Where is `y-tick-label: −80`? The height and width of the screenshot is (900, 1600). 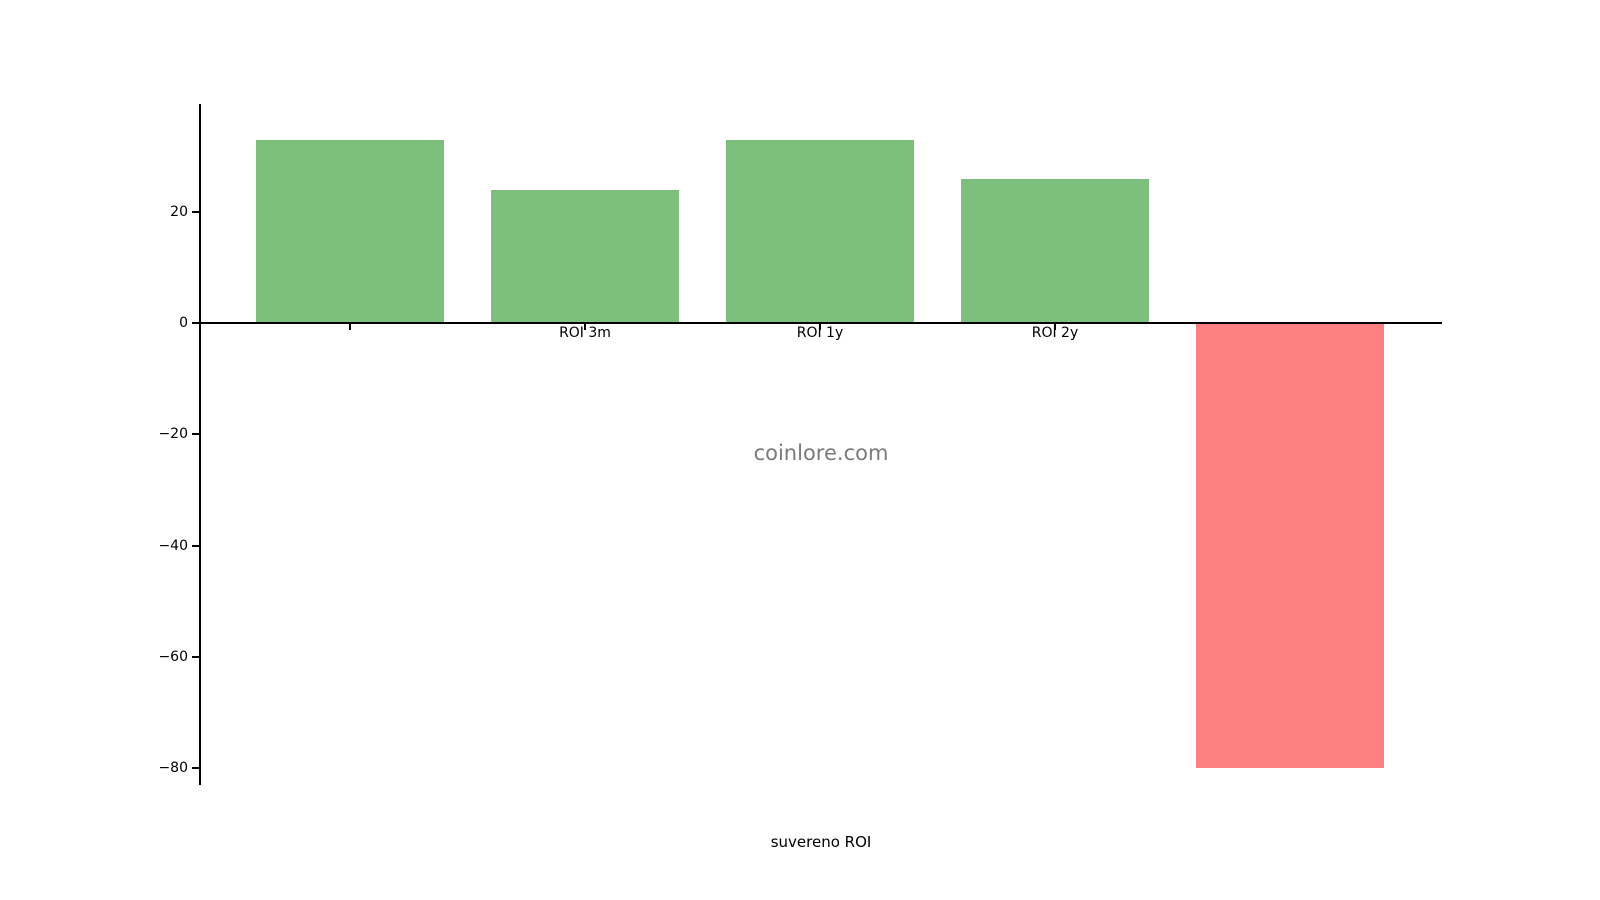
y-tick-label: −80 is located at coordinates (173, 768).